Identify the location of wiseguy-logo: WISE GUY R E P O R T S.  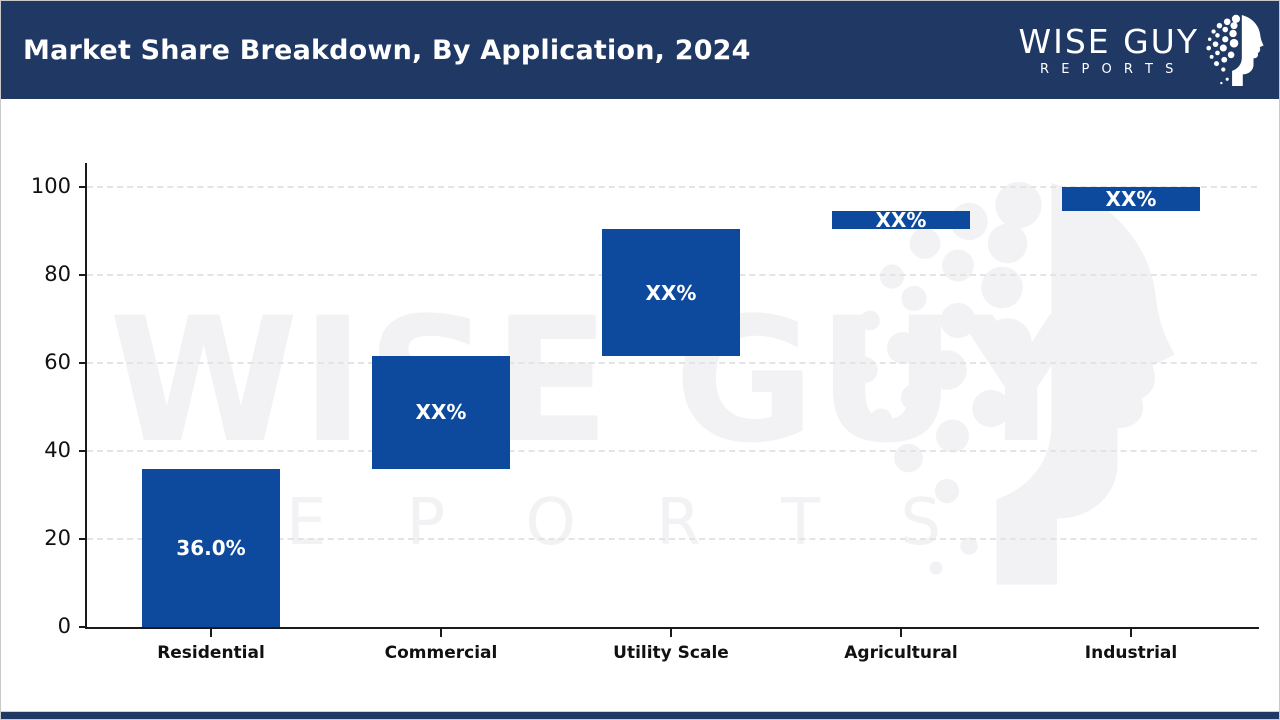
(1142, 50).